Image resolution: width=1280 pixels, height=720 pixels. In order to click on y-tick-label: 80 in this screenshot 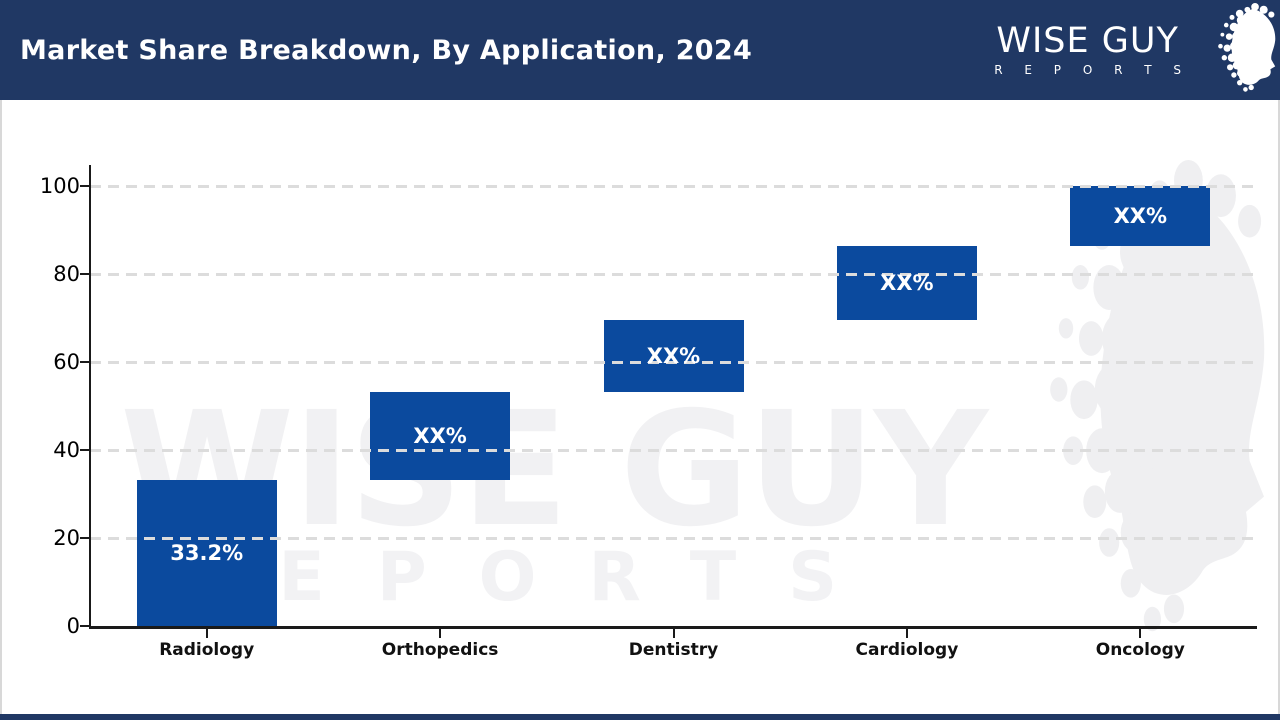, I will do `click(66, 274)`.